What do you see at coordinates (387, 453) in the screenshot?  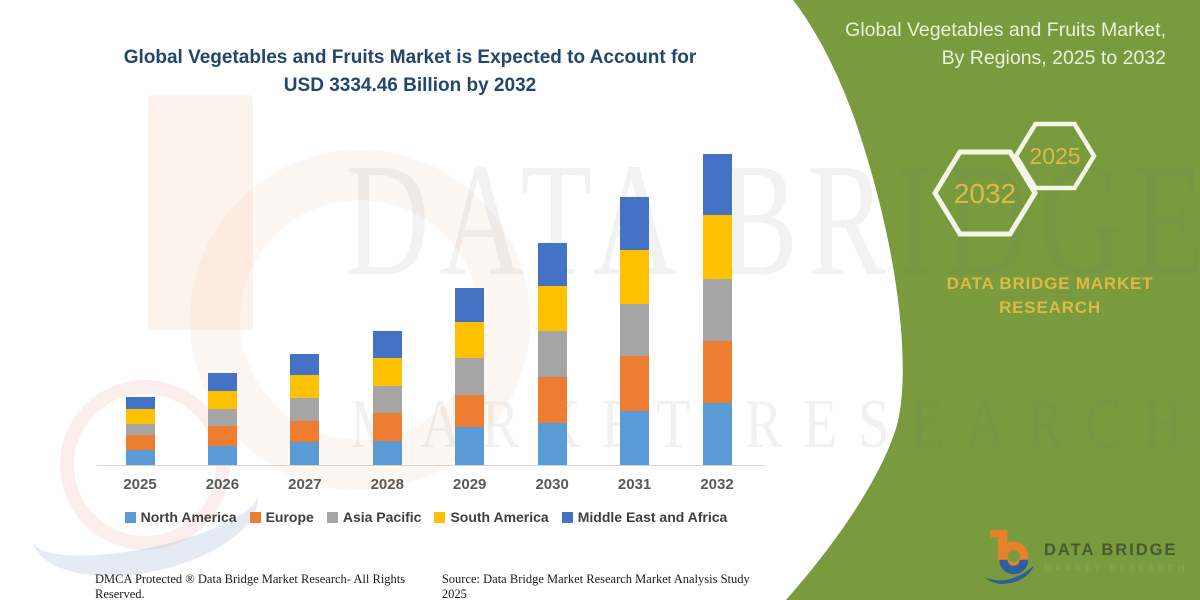 I see `bar-2028-segment-north-america` at bounding box center [387, 453].